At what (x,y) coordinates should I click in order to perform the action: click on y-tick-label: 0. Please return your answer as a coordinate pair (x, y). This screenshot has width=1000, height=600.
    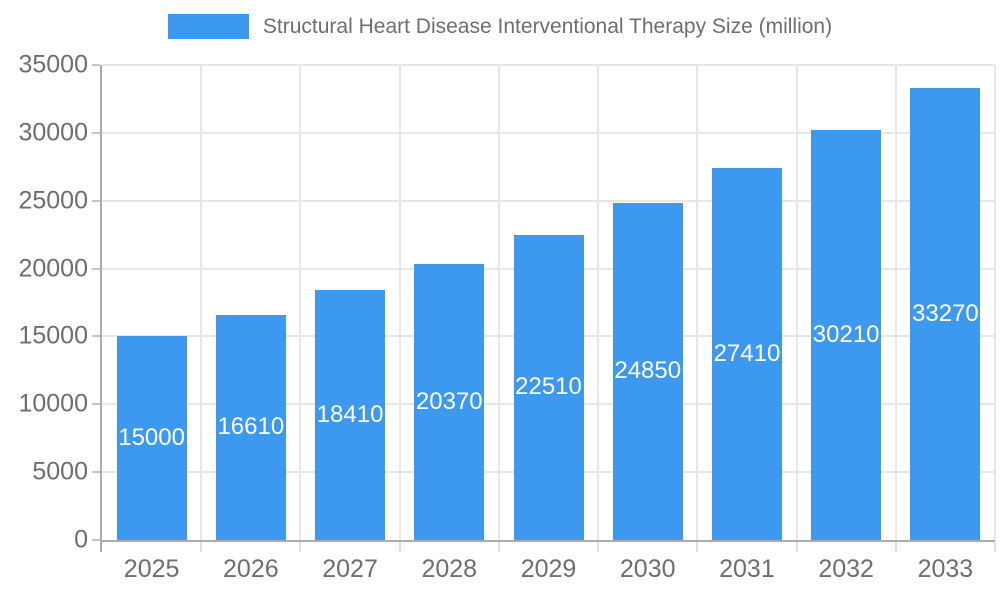
    Looking at the image, I should click on (81, 539).